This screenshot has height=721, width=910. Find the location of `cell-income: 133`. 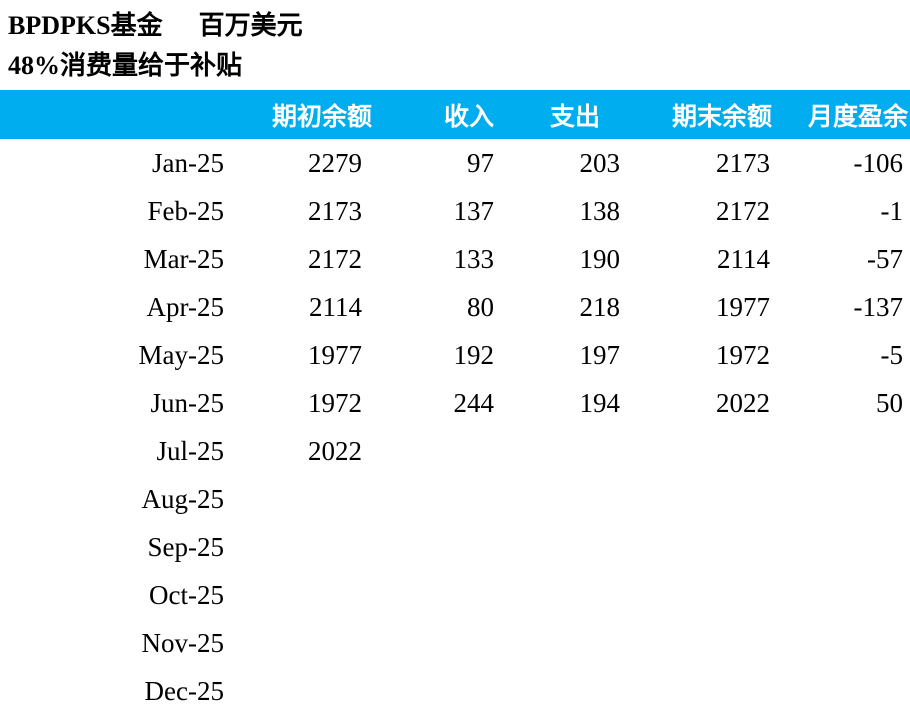

cell-income: 133 is located at coordinates (437, 259).